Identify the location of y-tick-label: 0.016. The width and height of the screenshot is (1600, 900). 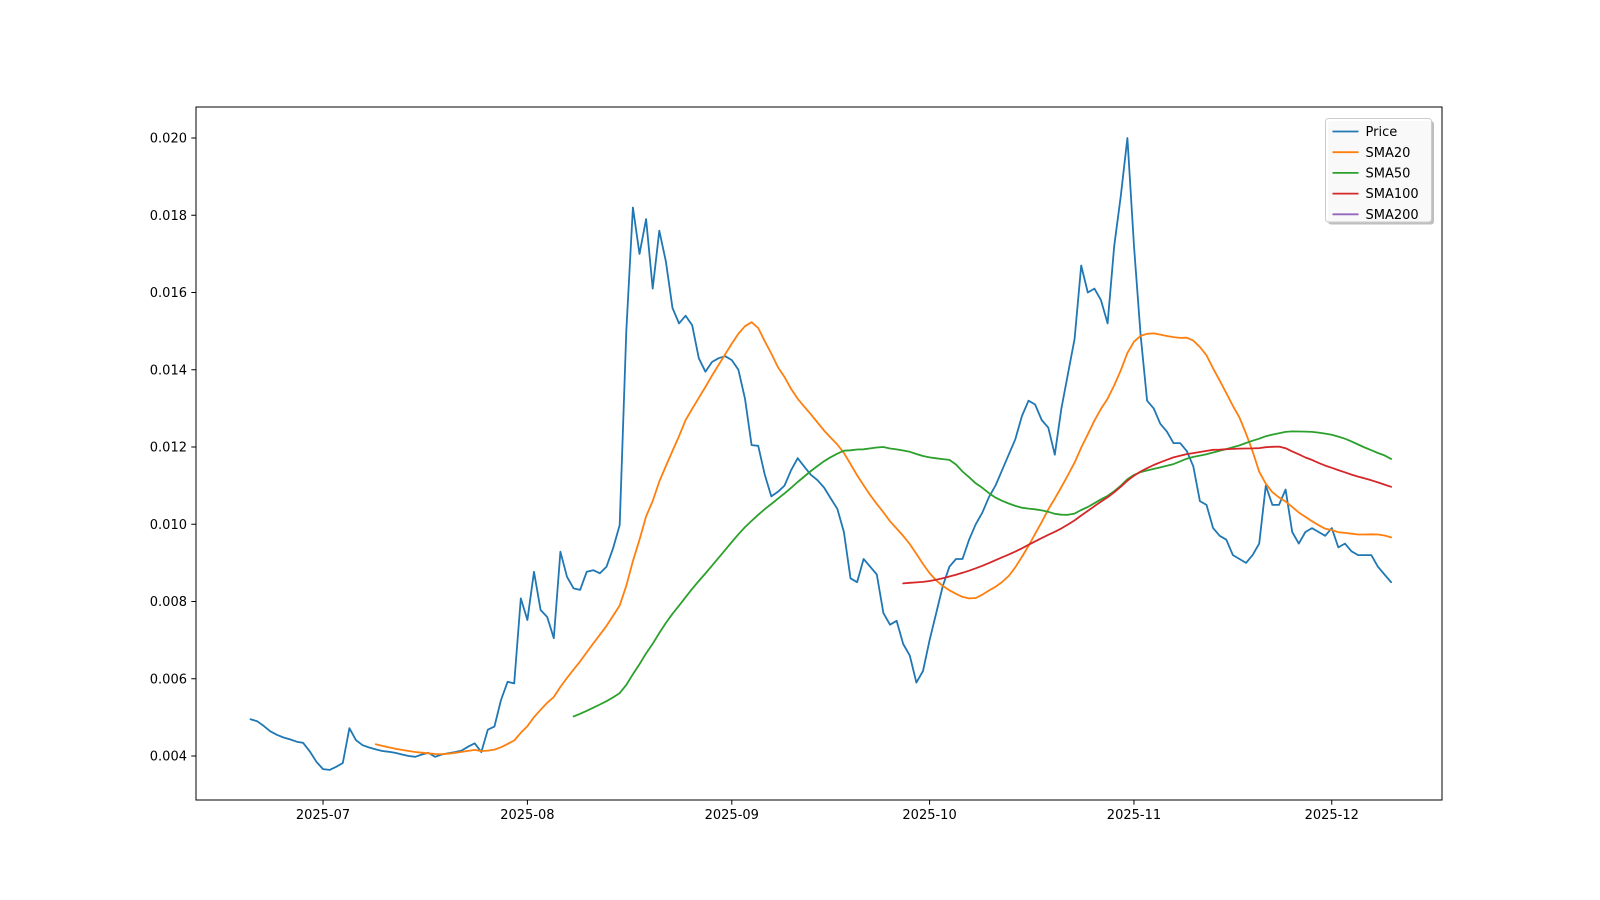
(168, 293).